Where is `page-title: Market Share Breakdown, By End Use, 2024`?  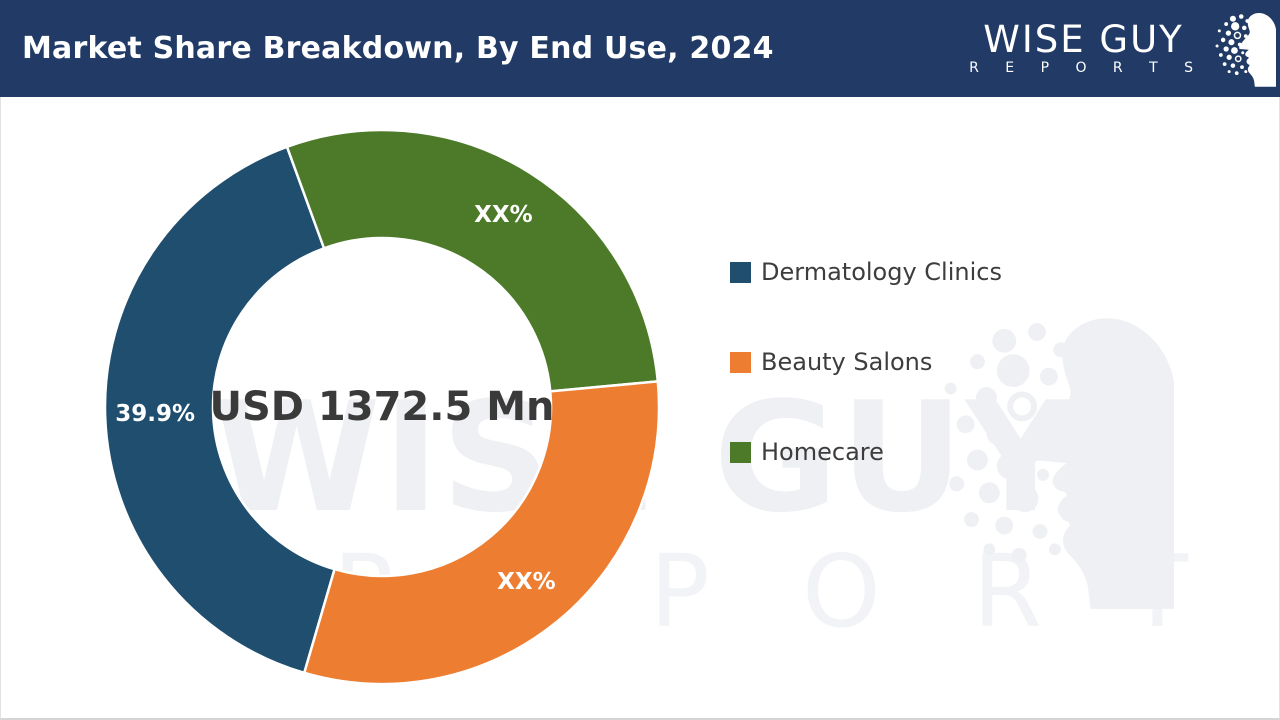
page-title: Market Share Breakdown, By End Use, 2024 is located at coordinates (398, 48).